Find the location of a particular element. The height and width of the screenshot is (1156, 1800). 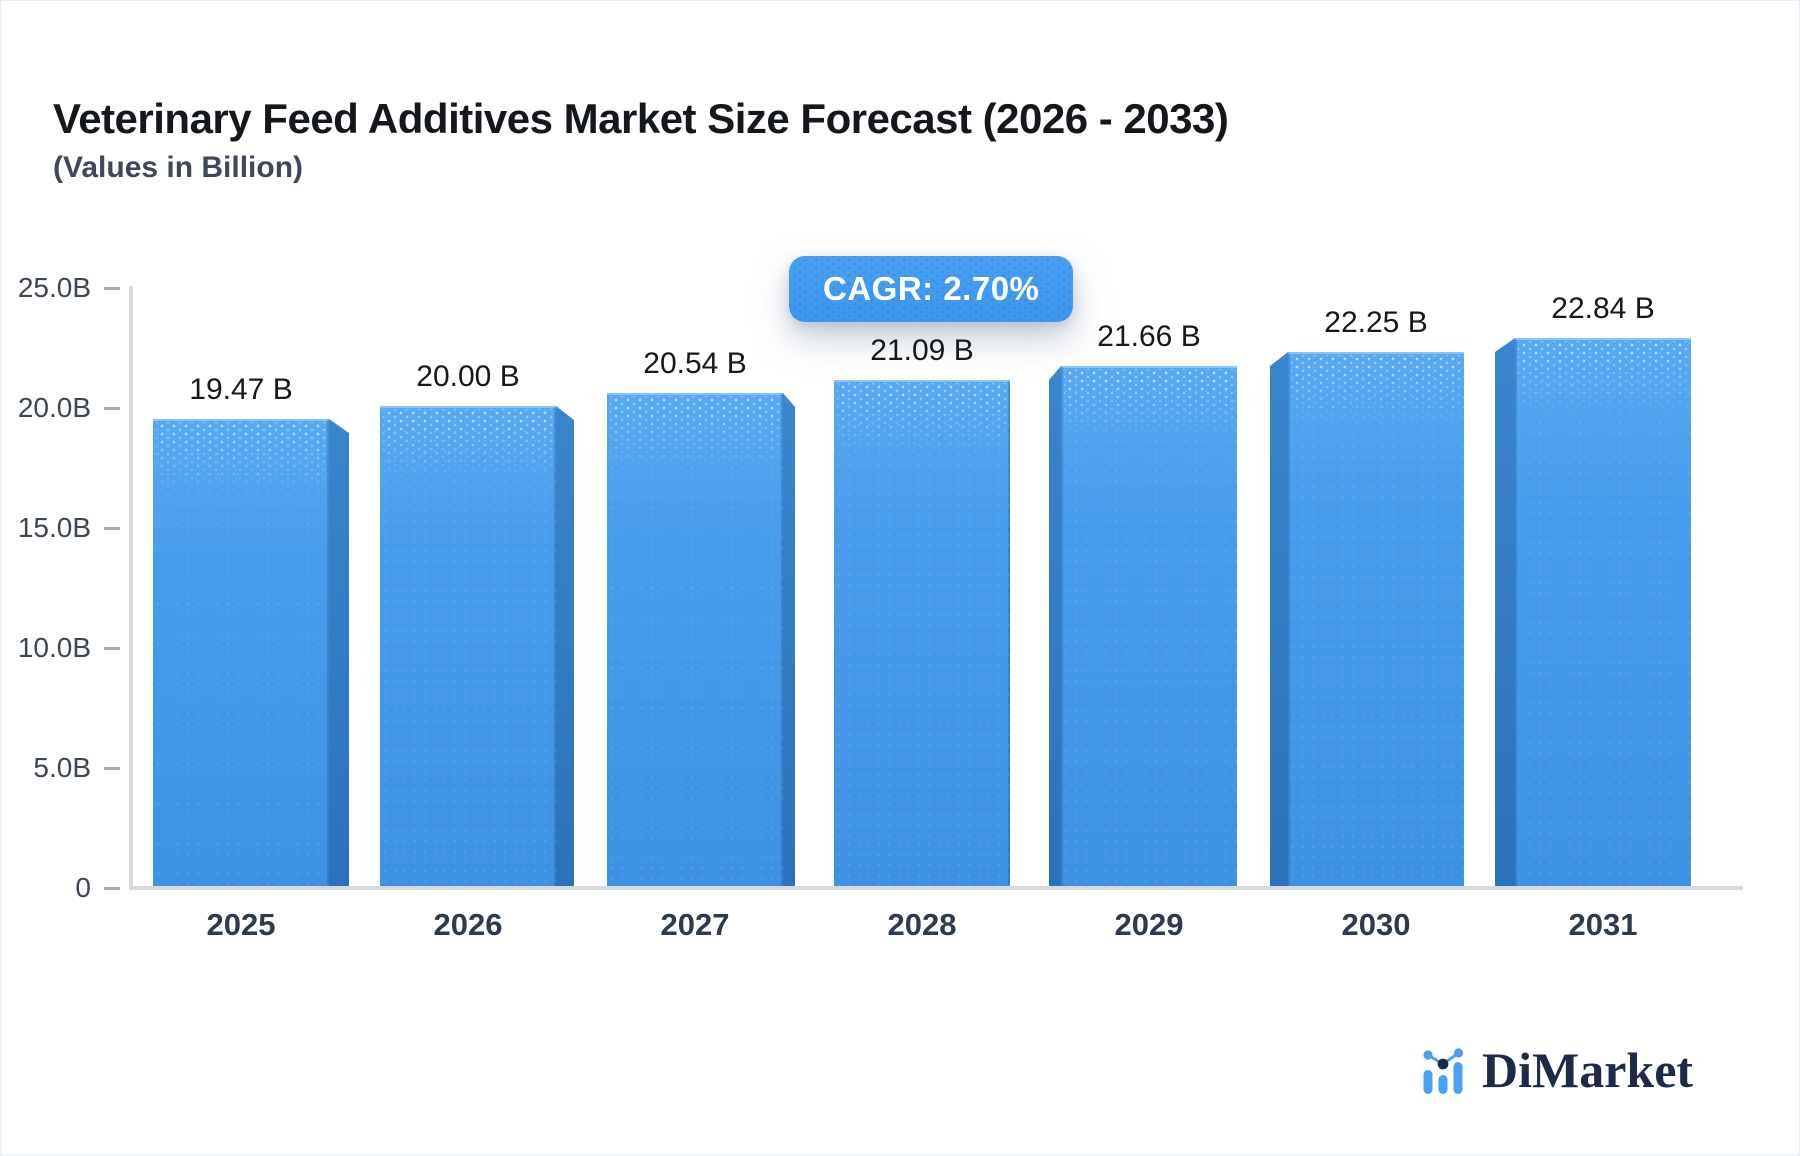

x-axis-label: 2028 is located at coordinates (922, 924).